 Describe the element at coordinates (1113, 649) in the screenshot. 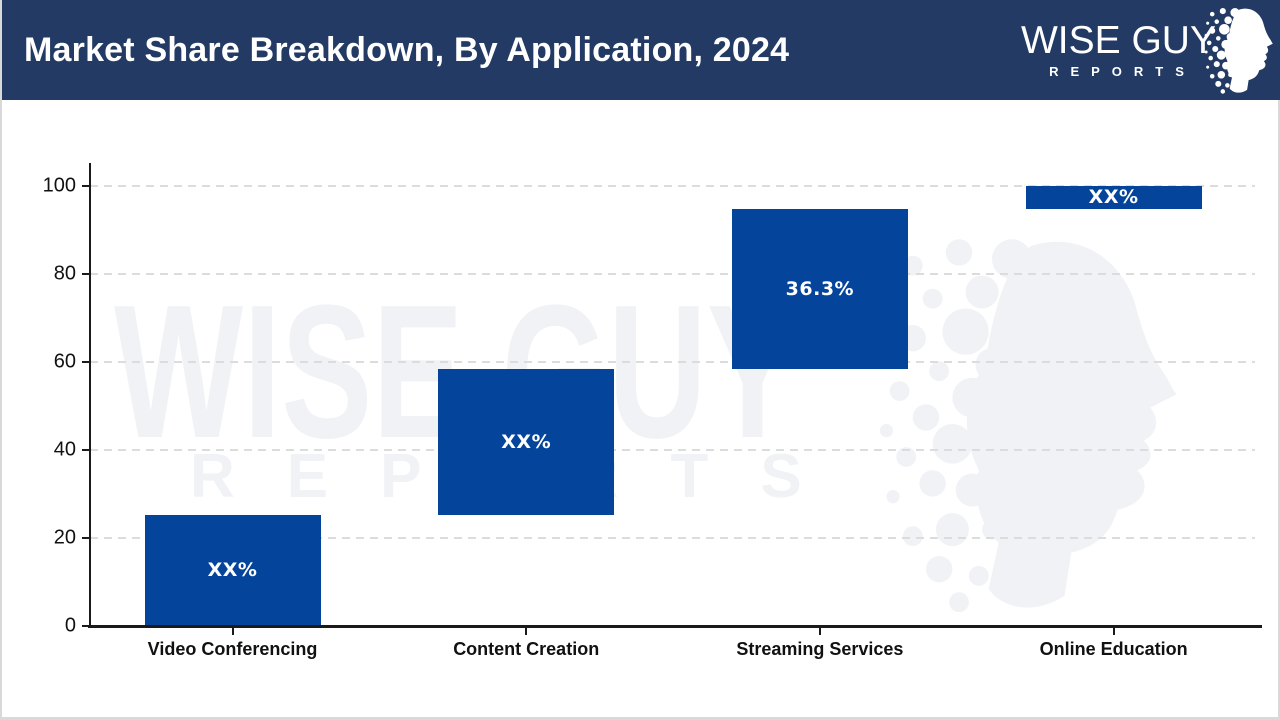

I see `x-axis-category-label: Online Education` at that location.